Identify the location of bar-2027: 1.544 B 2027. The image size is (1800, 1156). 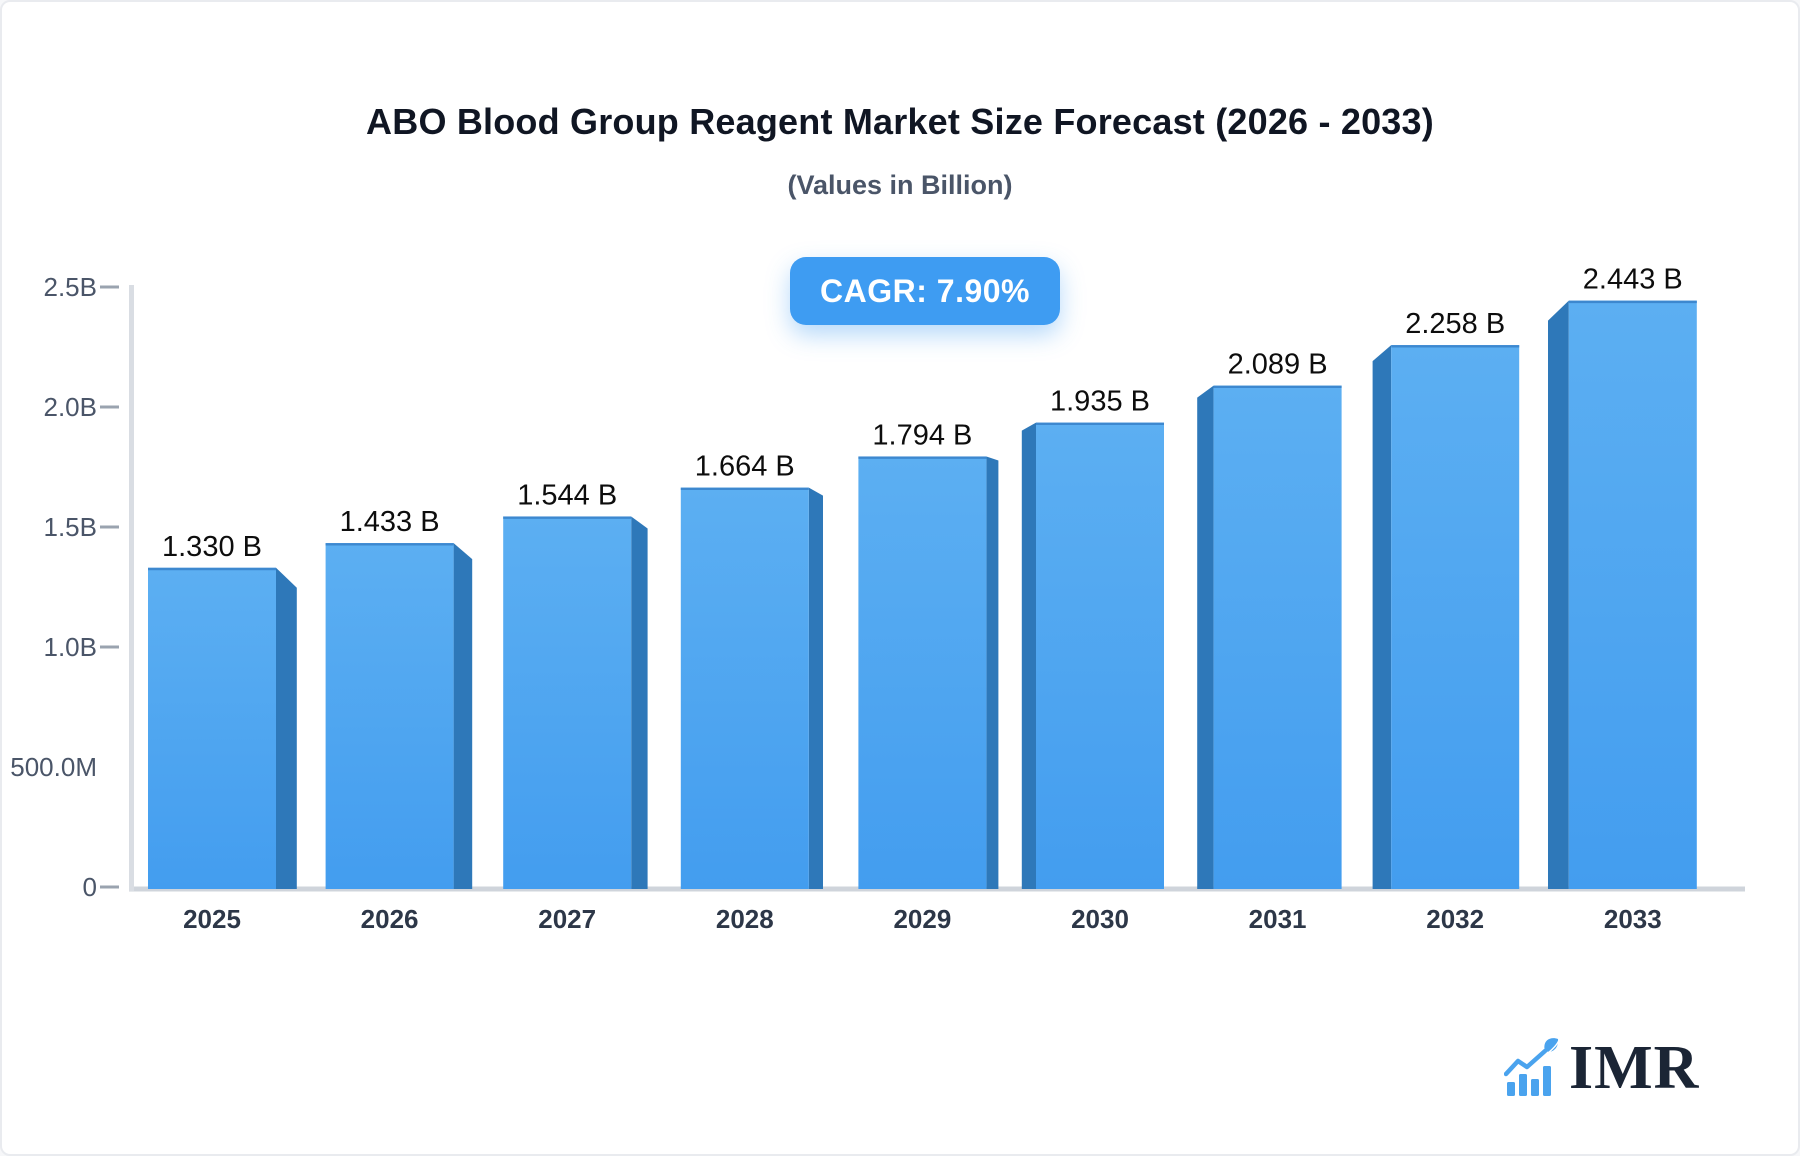
(575, 706).